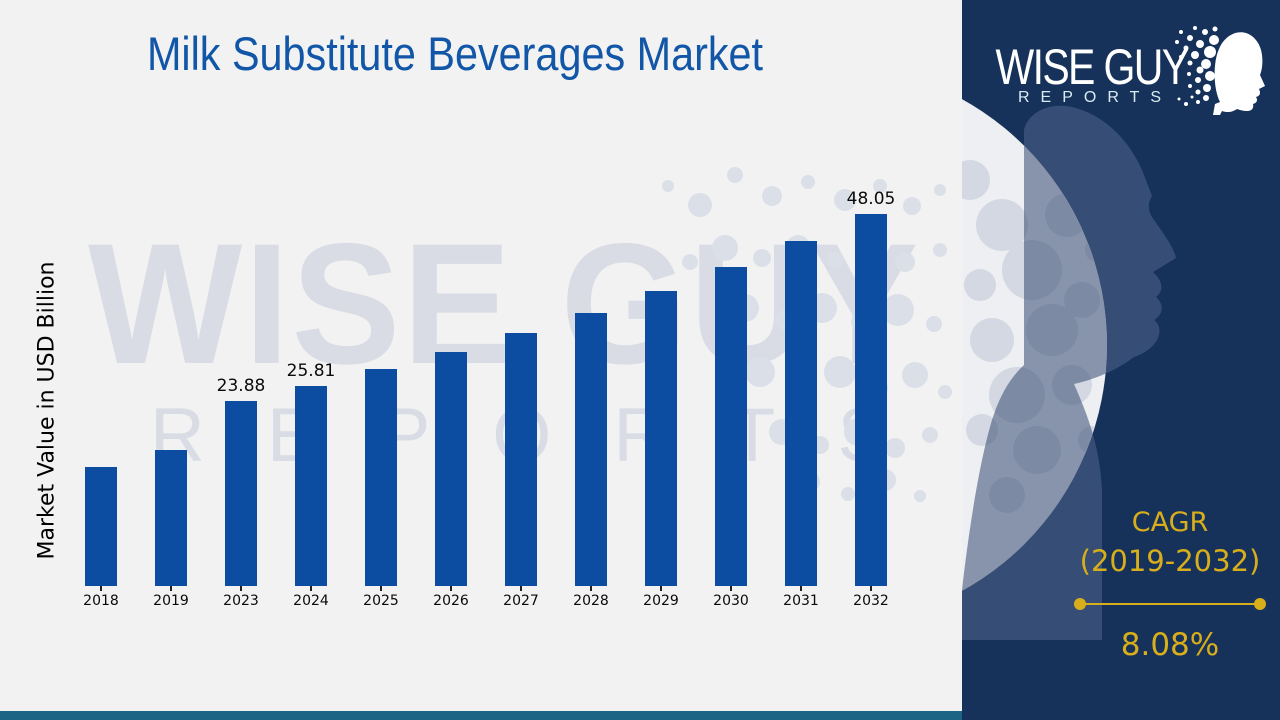 The width and height of the screenshot is (1280, 720). What do you see at coordinates (311, 588) in the screenshot?
I see `x-axis-tick-2024` at bounding box center [311, 588].